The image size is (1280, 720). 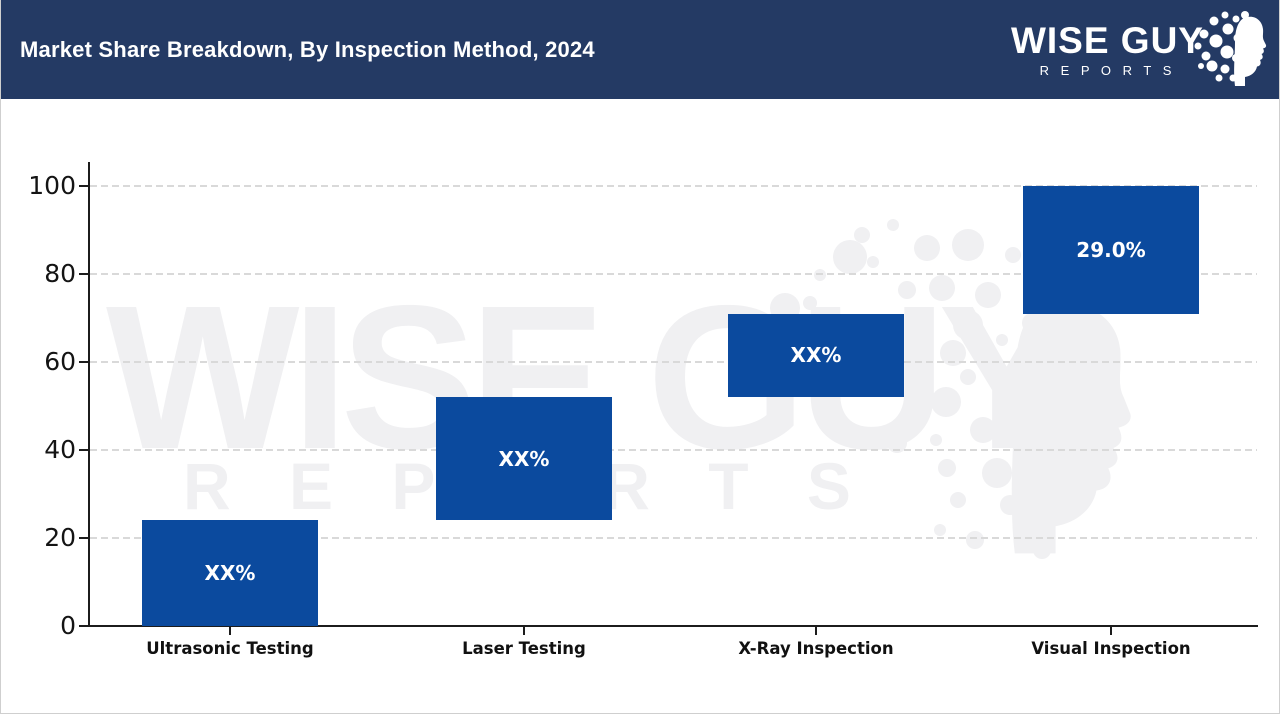 I want to click on x-tick-label: Laser Testing, so click(x=524, y=648).